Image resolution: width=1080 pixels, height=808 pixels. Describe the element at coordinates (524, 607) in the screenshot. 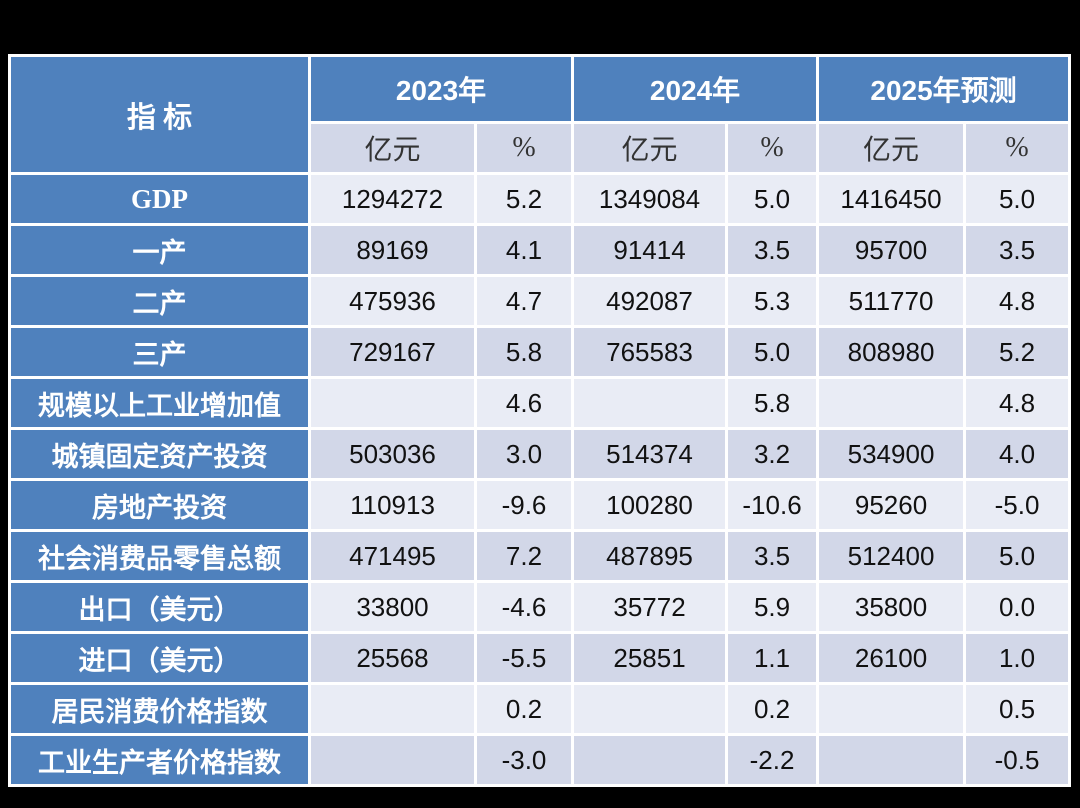

I see `value-cell: -4.6` at that location.